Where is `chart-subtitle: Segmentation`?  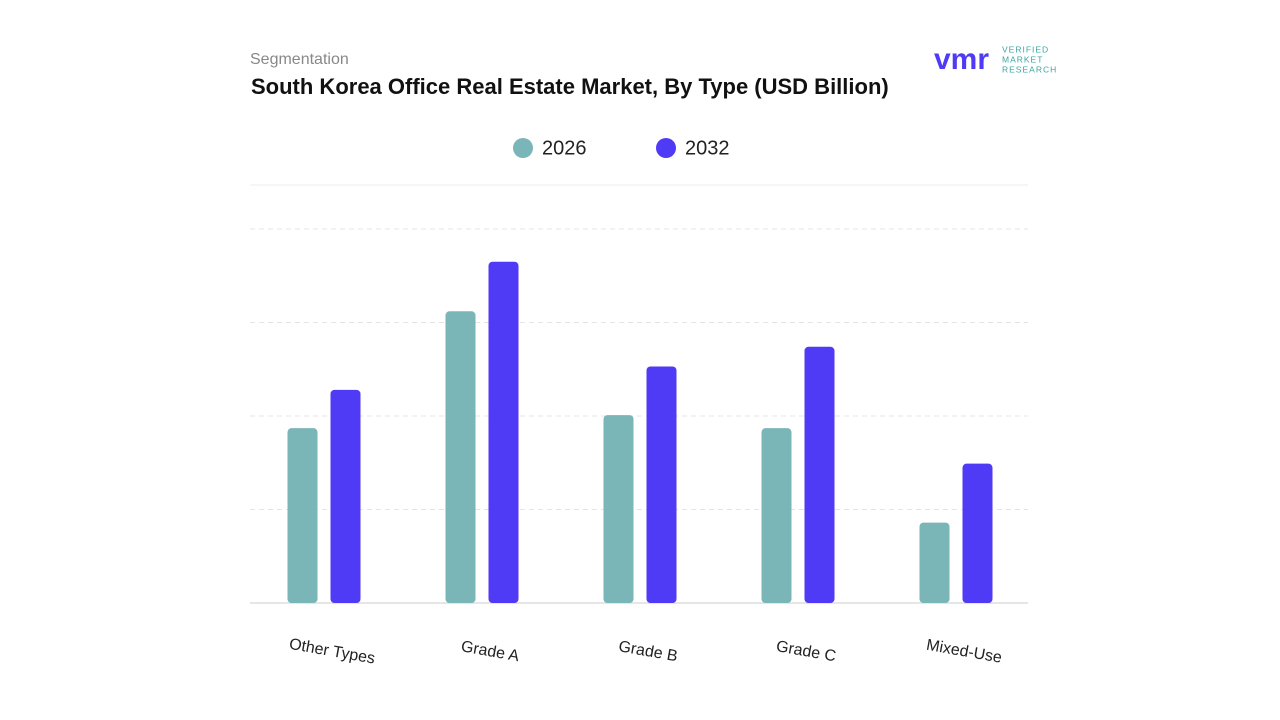
chart-subtitle: Segmentation is located at coordinates (299, 59).